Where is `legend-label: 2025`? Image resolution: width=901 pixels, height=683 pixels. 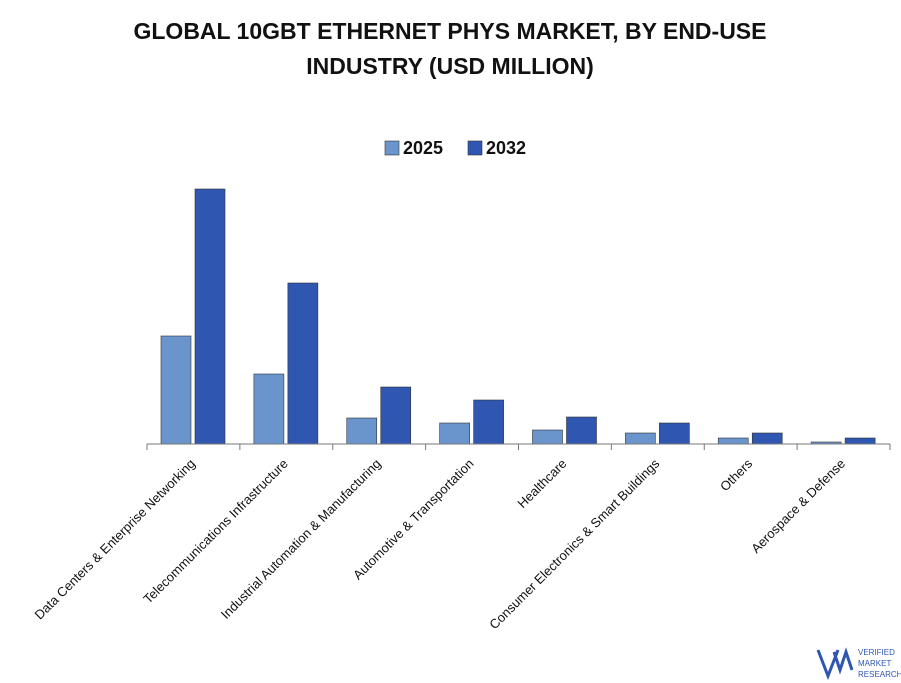
legend-label: 2025 is located at coordinates (423, 148).